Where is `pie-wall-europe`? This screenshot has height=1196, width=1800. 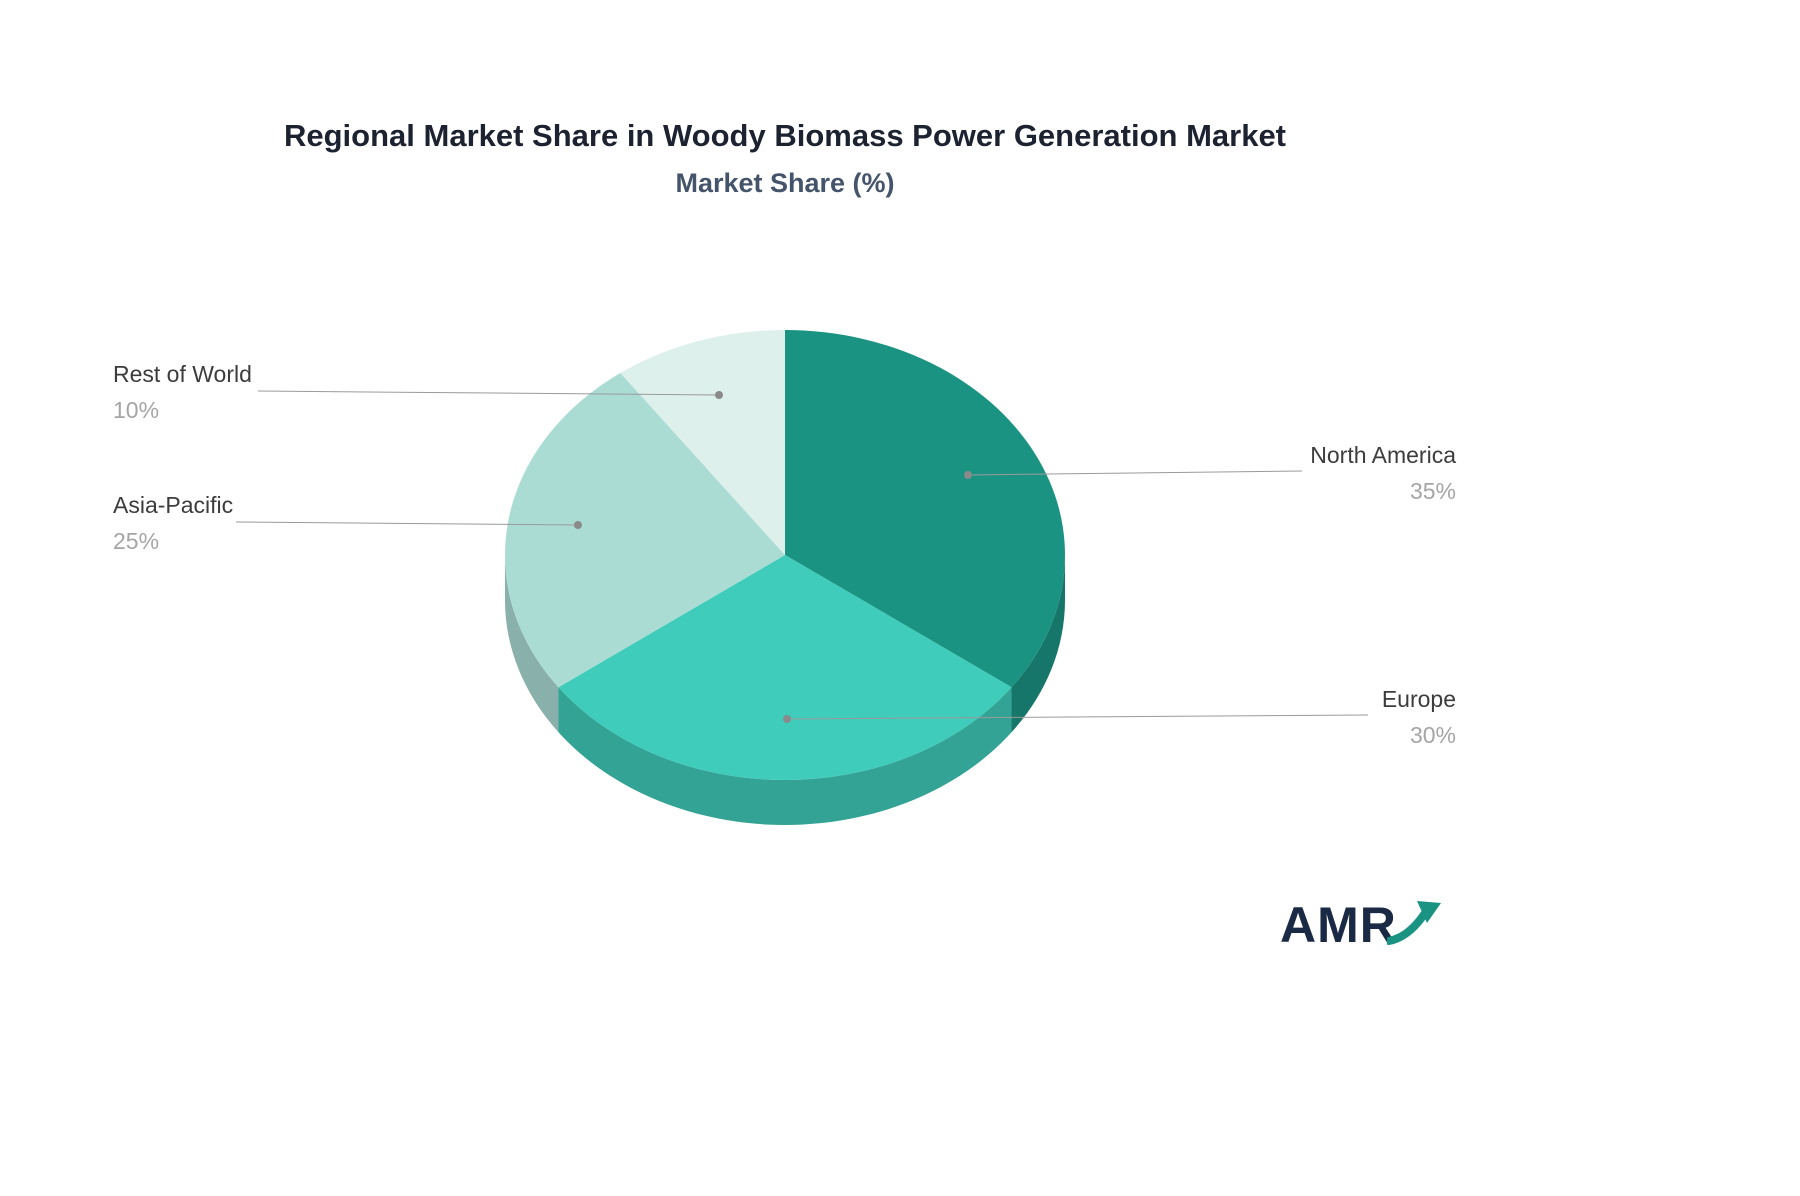 pie-wall-europe is located at coordinates (785, 756).